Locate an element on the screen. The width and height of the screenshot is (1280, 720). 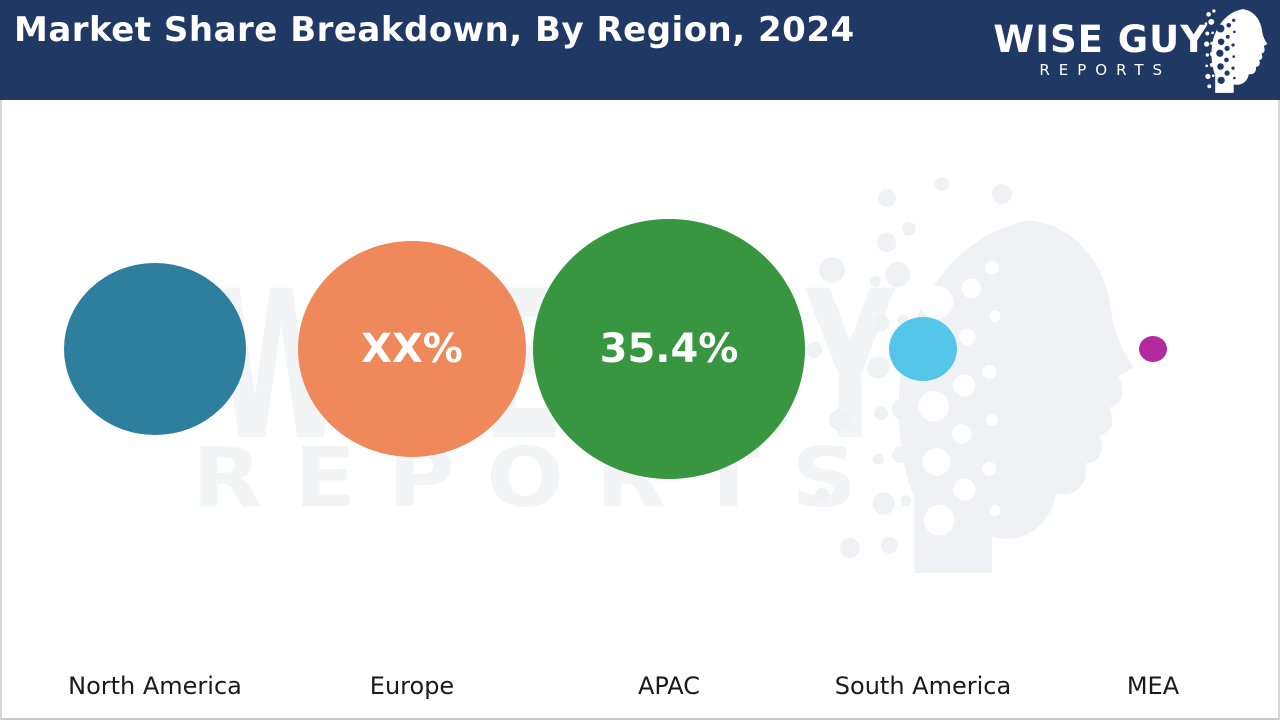
logo-wordmark: WISE GUY REPORTS is located at coordinates (1100, 48).